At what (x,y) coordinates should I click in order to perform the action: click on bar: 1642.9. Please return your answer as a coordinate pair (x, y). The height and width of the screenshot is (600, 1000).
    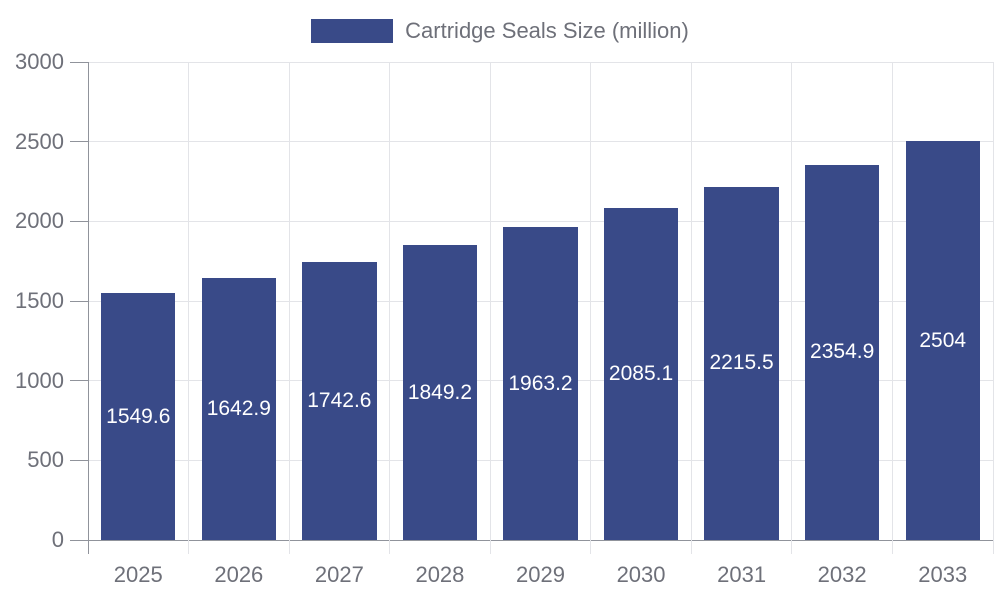
    Looking at the image, I should click on (239, 409).